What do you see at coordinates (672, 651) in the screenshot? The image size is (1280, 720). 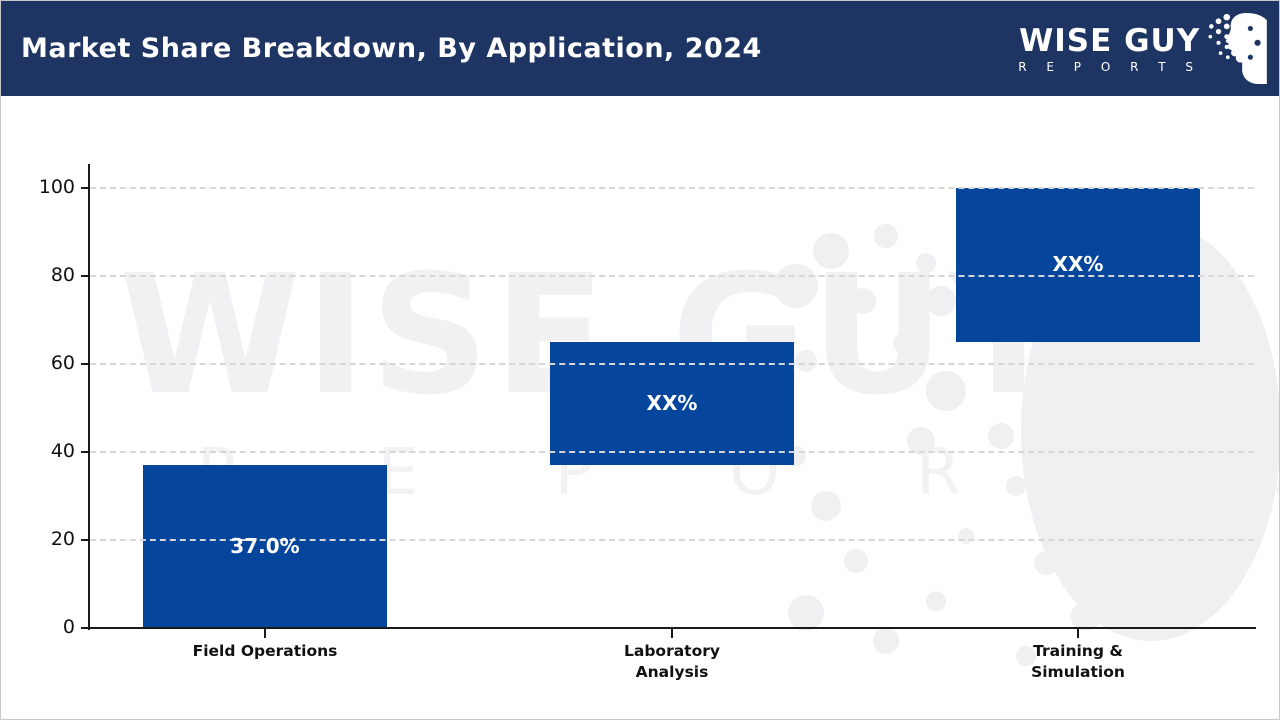 I see `category-label-line: Laboratory` at bounding box center [672, 651].